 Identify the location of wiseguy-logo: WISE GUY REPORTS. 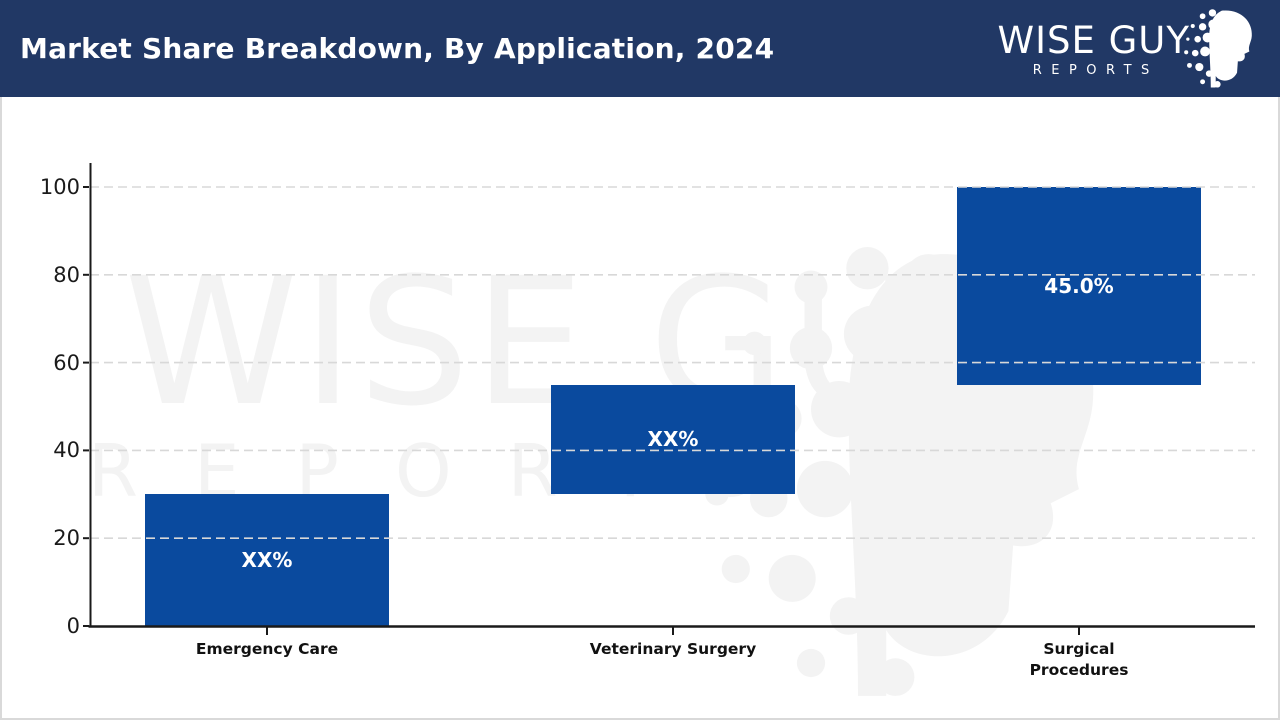
(1130, 49).